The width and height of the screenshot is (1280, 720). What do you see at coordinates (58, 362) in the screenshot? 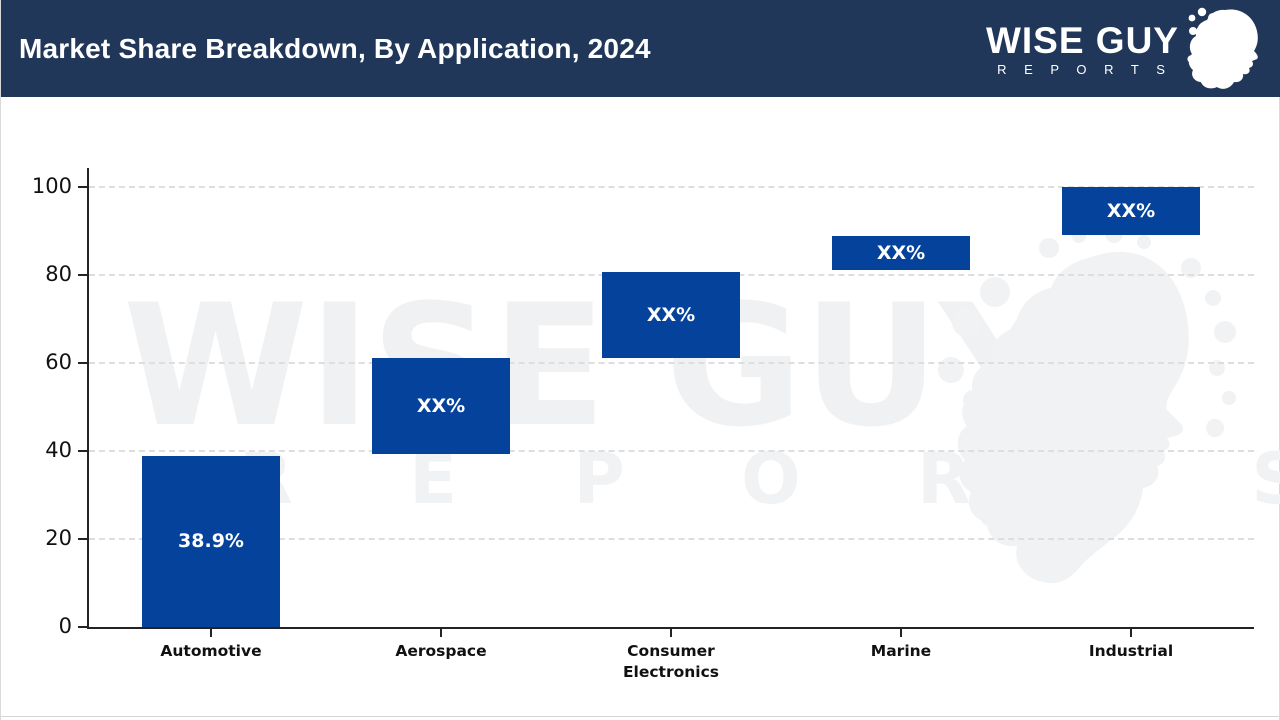
I see `y-tick-label: 60` at bounding box center [58, 362].